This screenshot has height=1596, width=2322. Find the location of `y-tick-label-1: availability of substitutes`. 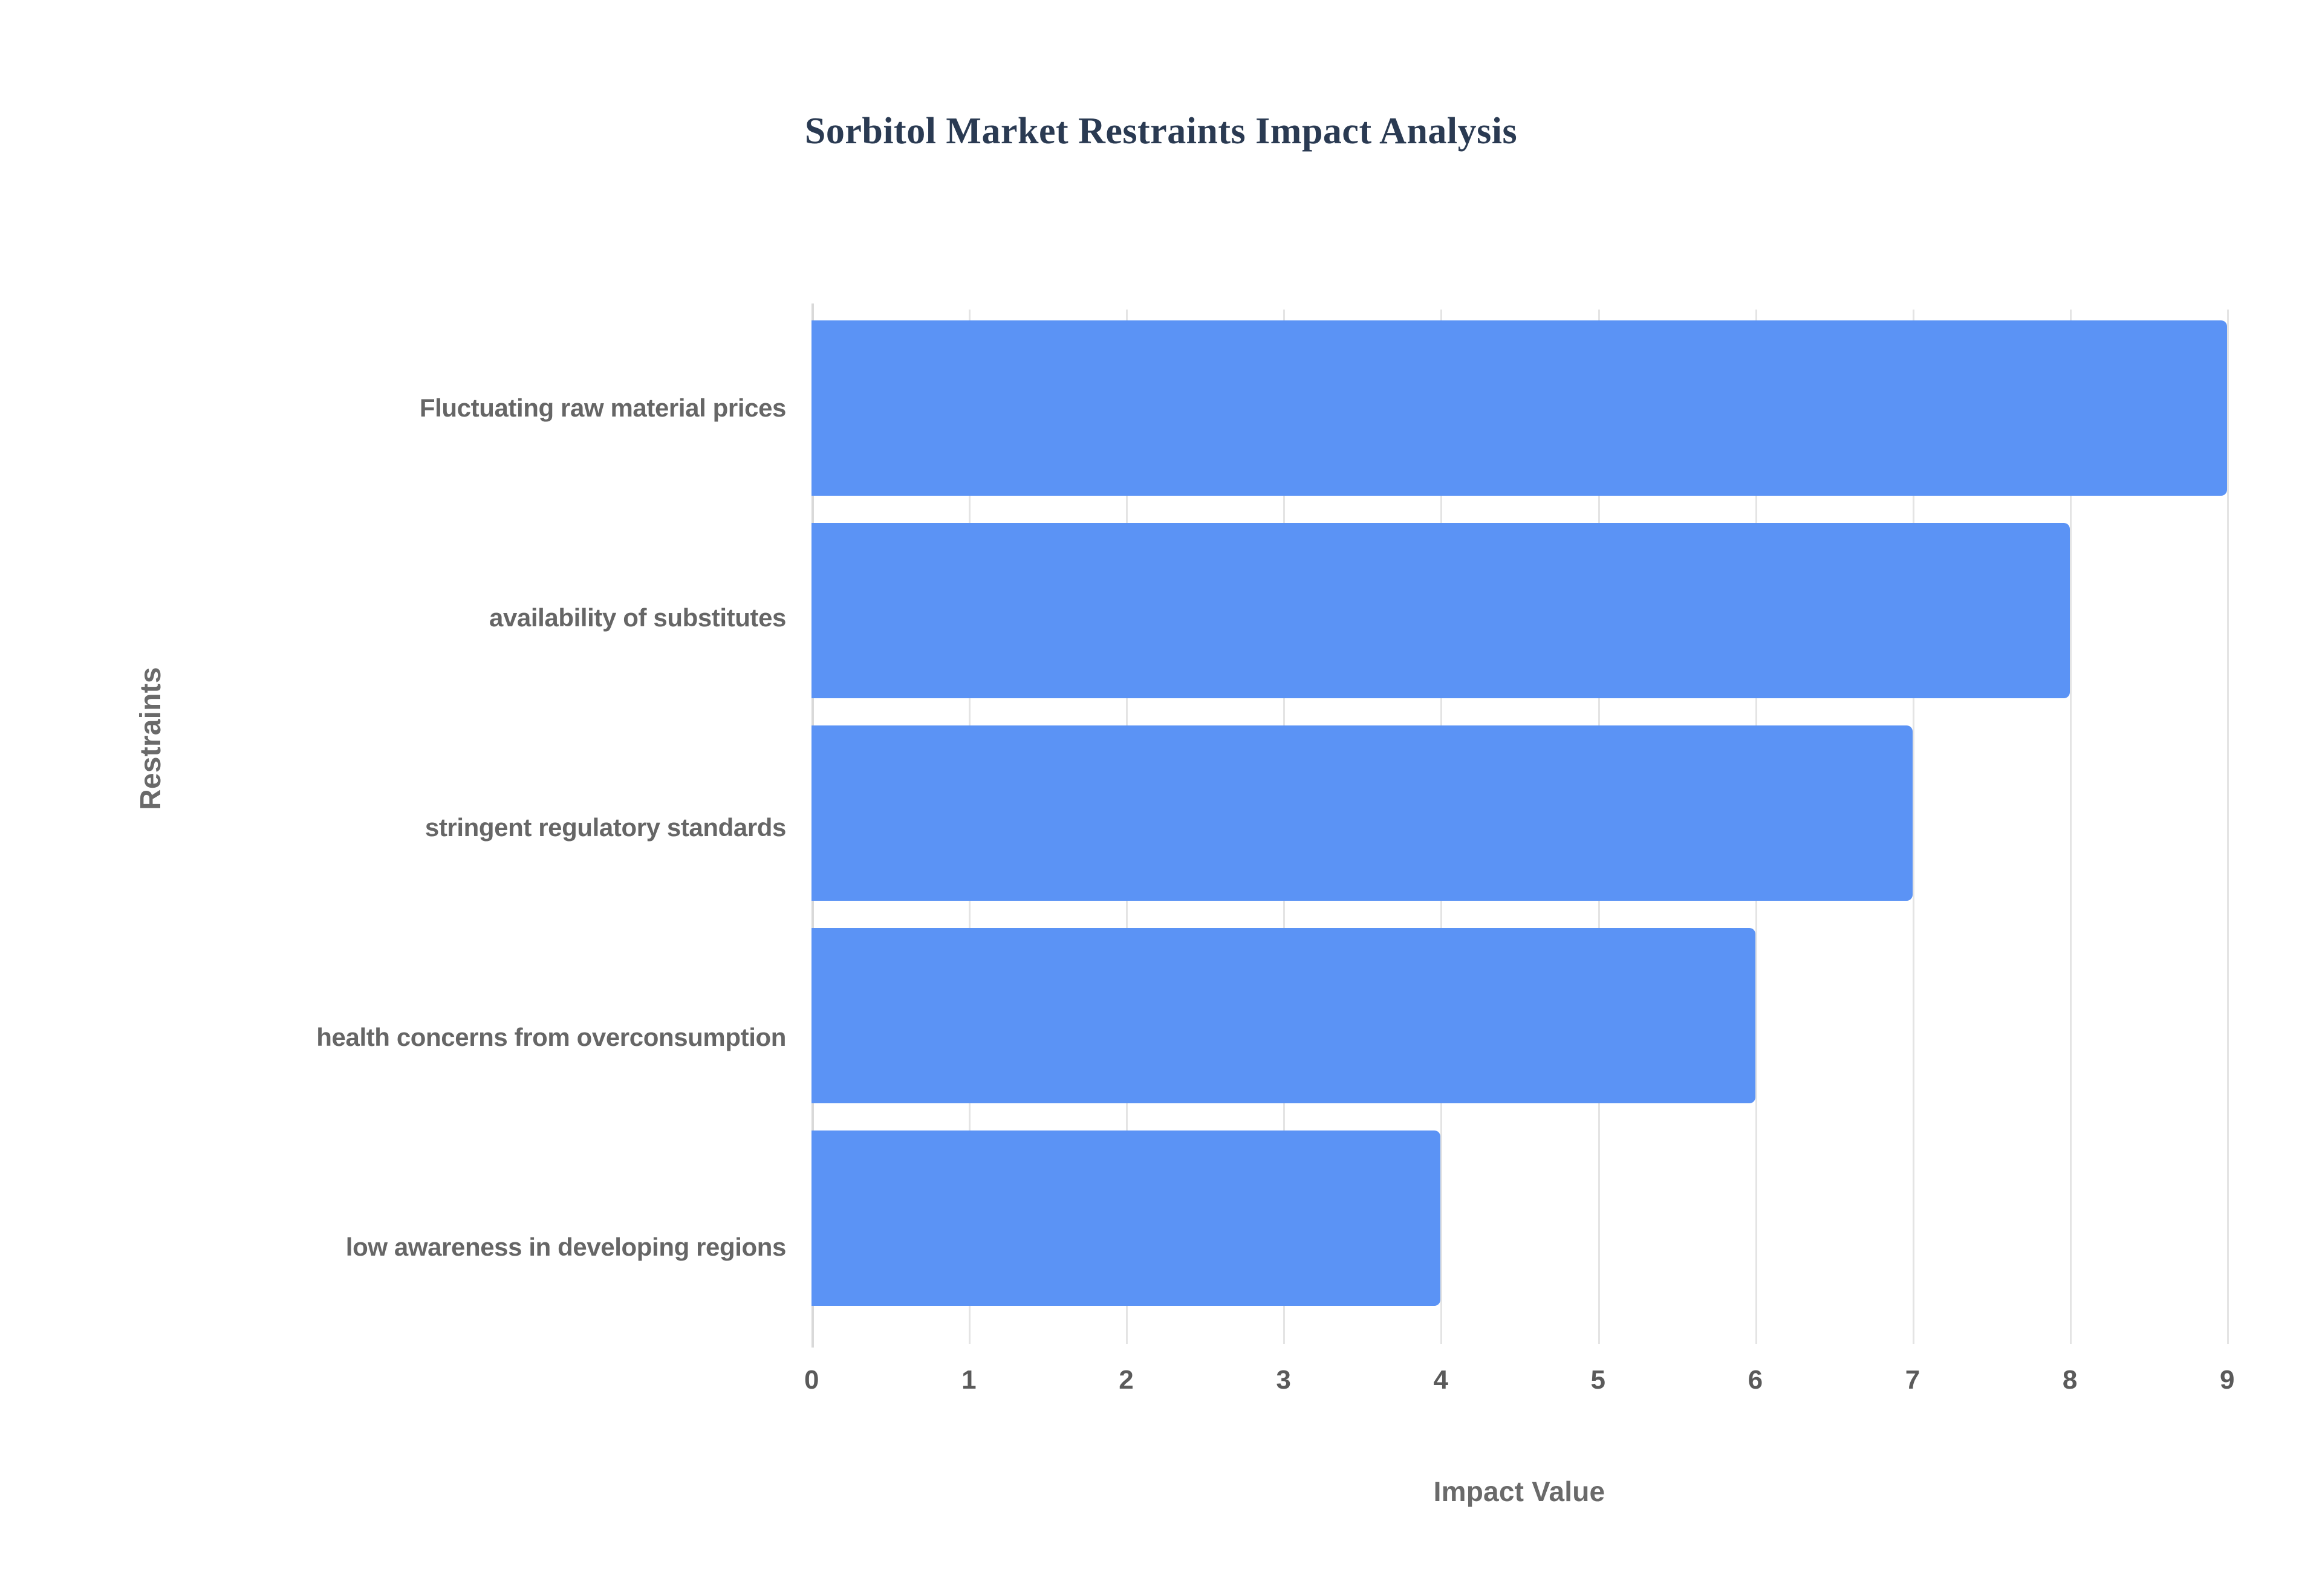

y-tick-label-1: availability of substitutes is located at coordinates (520, 618).